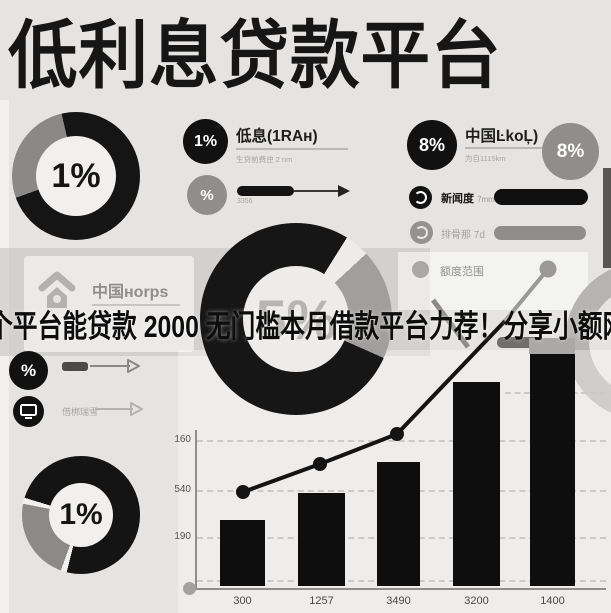 This screenshot has height=613, width=611. What do you see at coordinates (28, 370) in the screenshot?
I see `percent-circle-icon: %` at bounding box center [28, 370].